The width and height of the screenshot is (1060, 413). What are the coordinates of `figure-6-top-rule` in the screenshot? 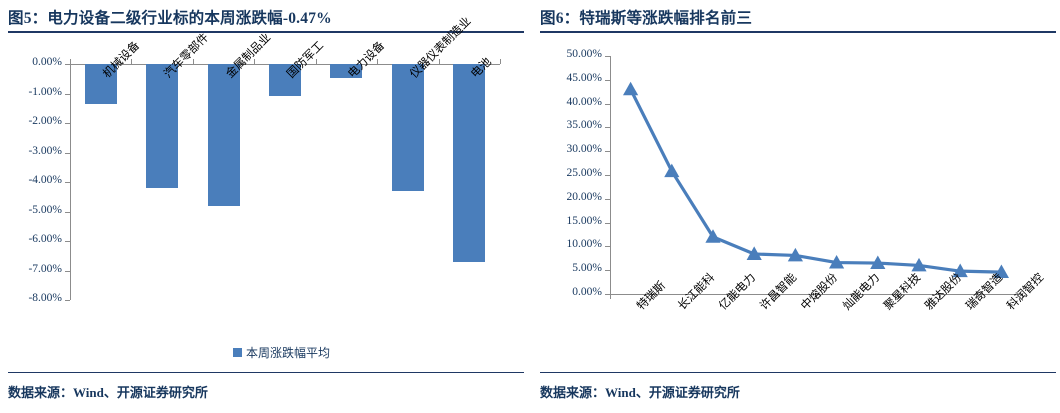 It's located at (798, 32).